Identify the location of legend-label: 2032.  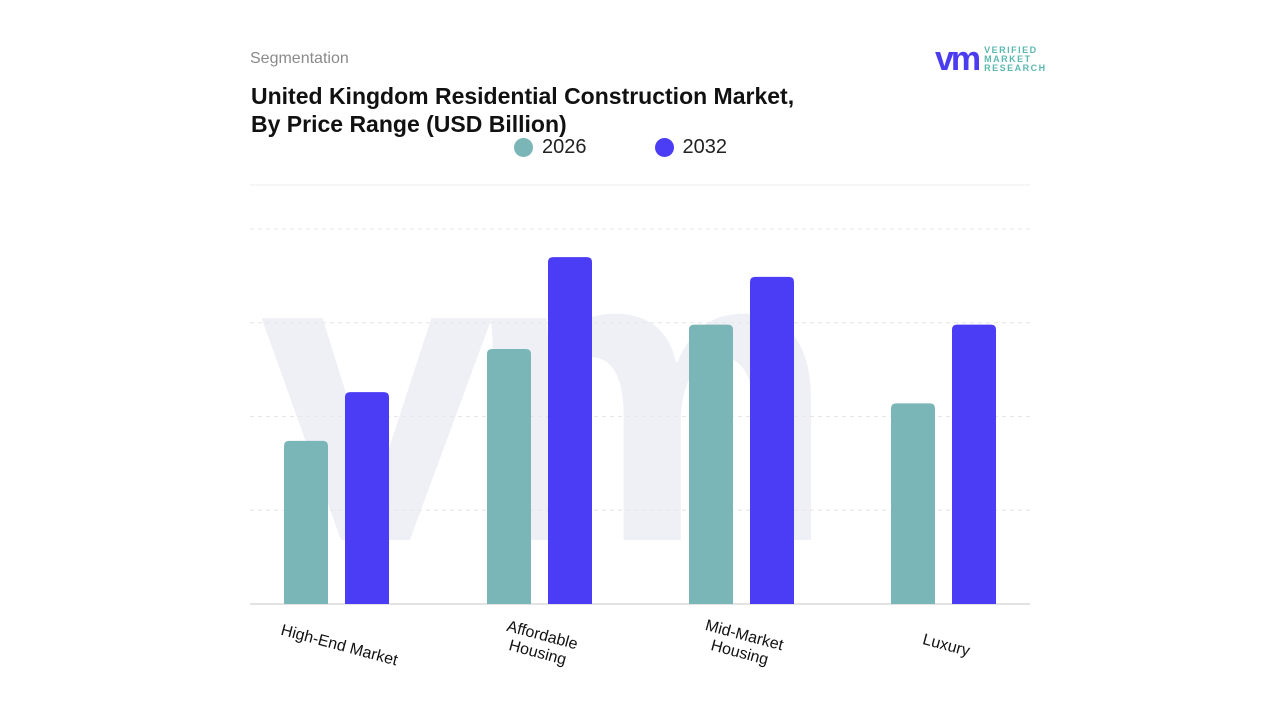
(705, 147).